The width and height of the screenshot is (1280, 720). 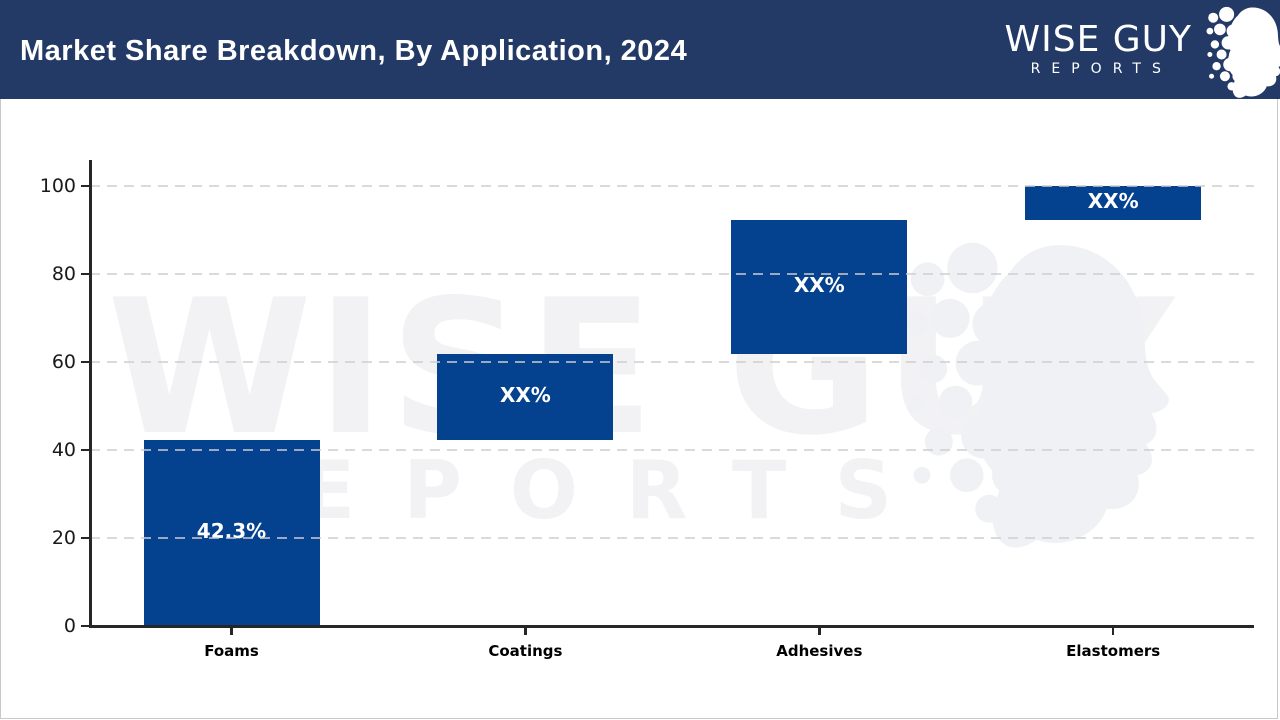 I want to click on y-tick-label: 60, so click(x=63, y=362).